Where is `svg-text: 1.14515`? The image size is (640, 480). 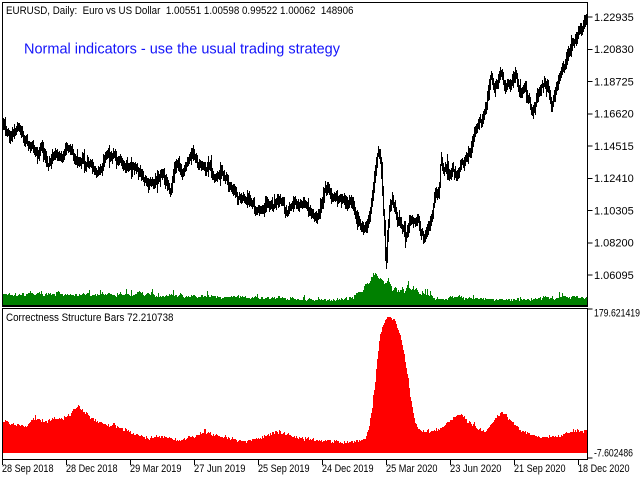
svg-text: 1.14515 is located at coordinates (614, 147).